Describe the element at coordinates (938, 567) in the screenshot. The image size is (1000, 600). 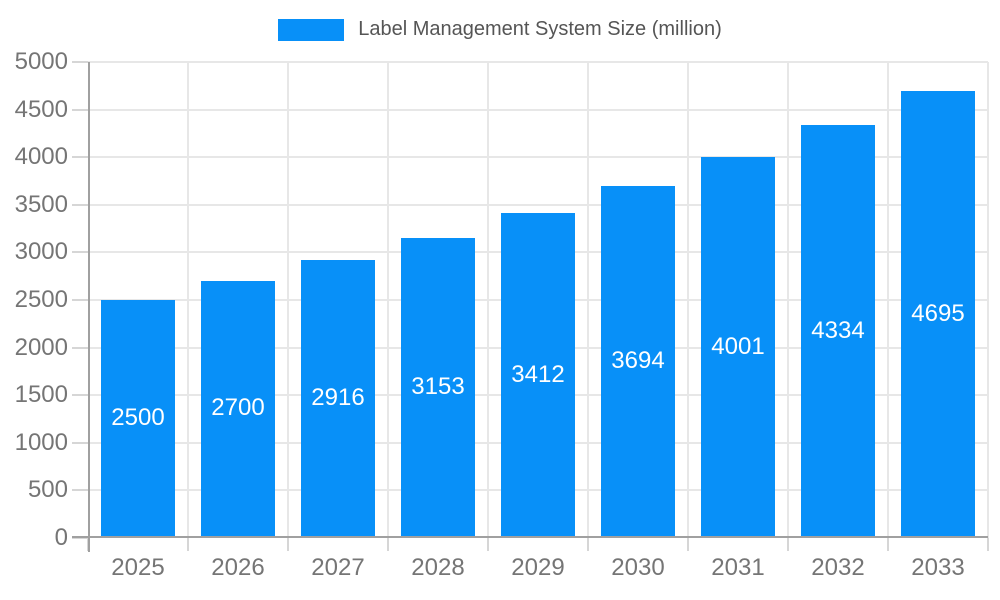
I see `x-axis-tick-label: 2033` at that location.